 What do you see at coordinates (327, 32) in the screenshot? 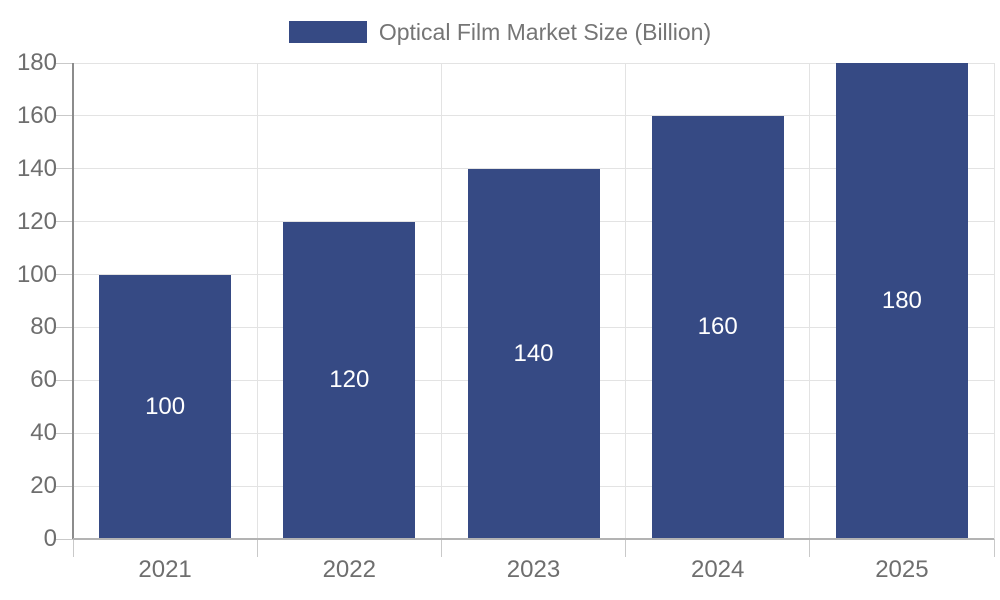
I see `legend-swatch` at bounding box center [327, 32].